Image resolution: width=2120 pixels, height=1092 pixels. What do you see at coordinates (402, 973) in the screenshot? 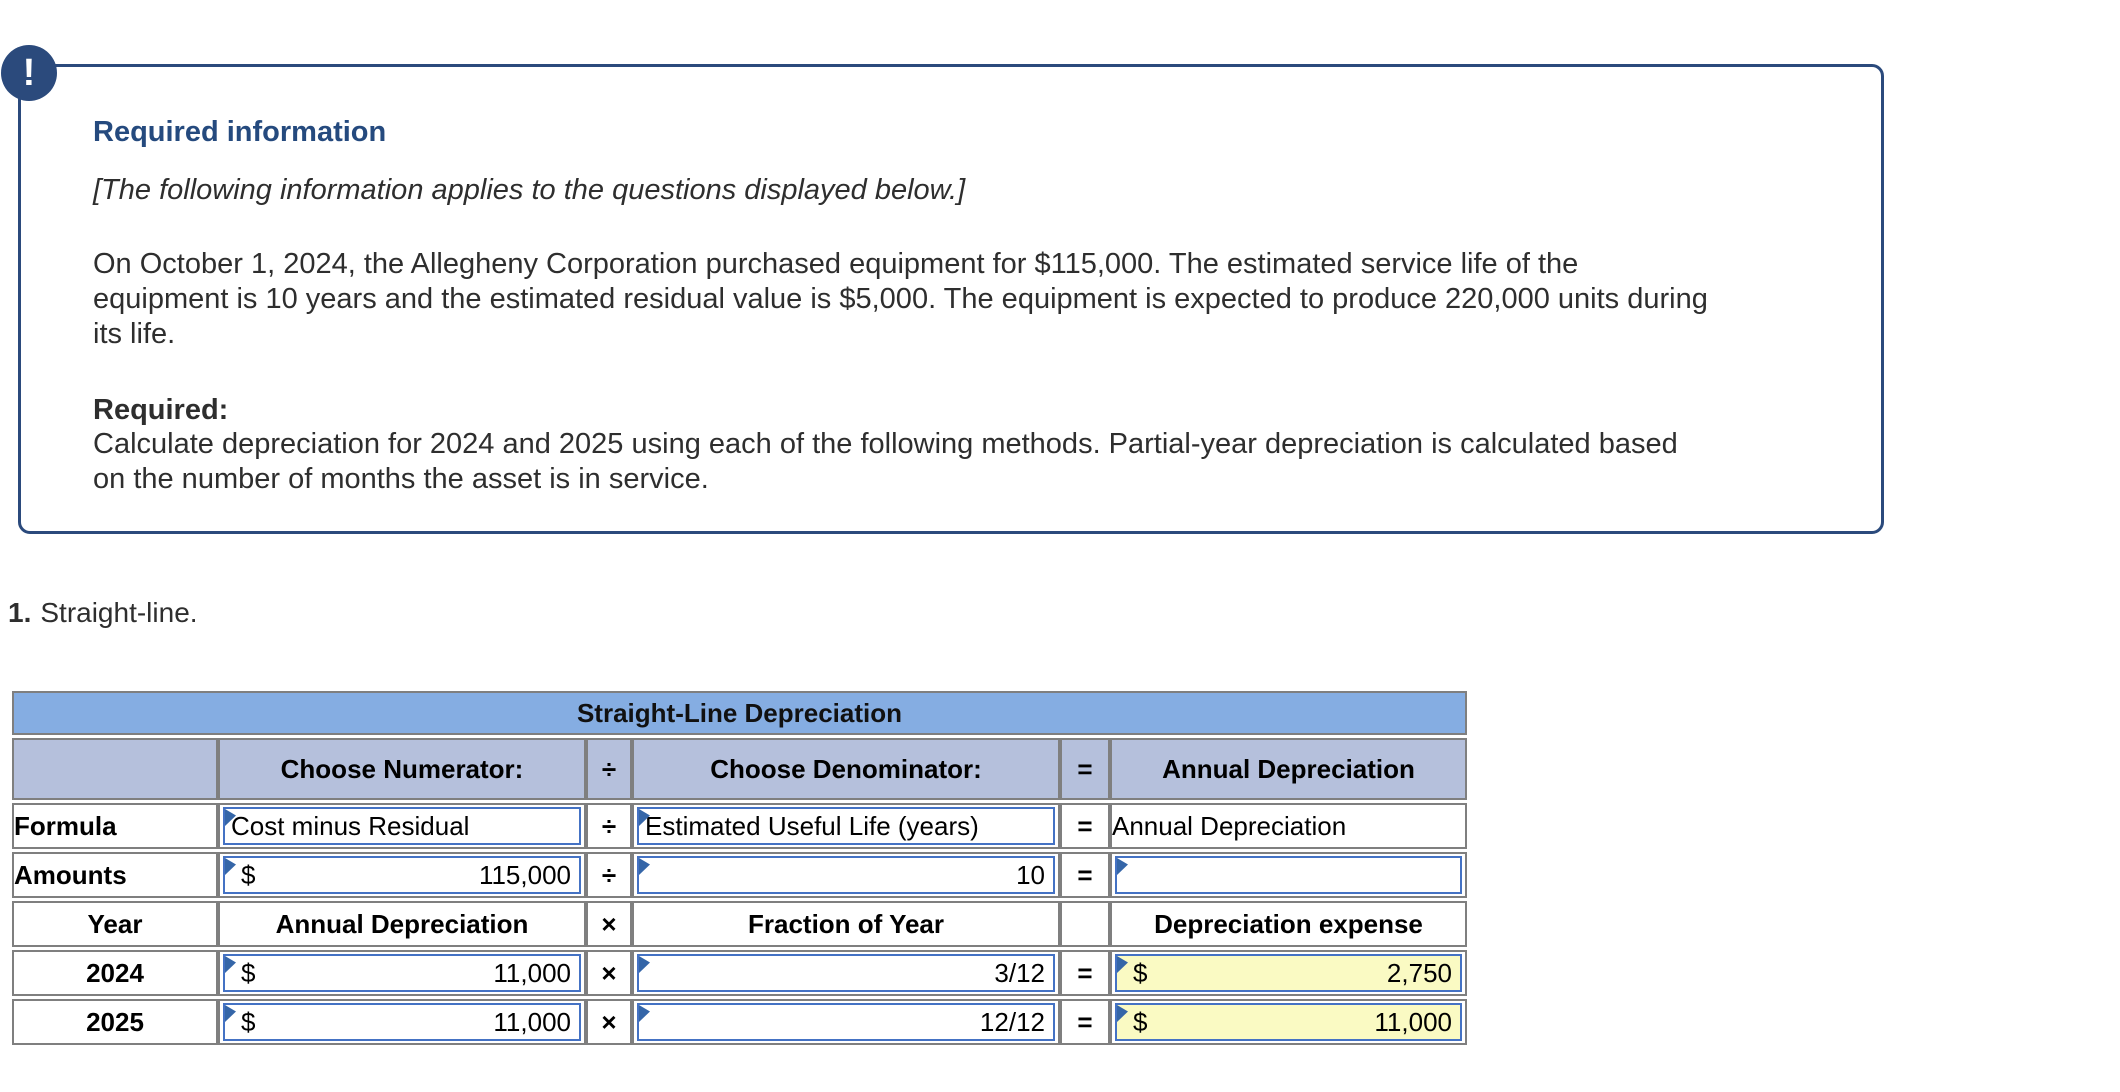
I see `annual-depreciation-2024-input: $ 11,000` at bounding box center [402, 973].